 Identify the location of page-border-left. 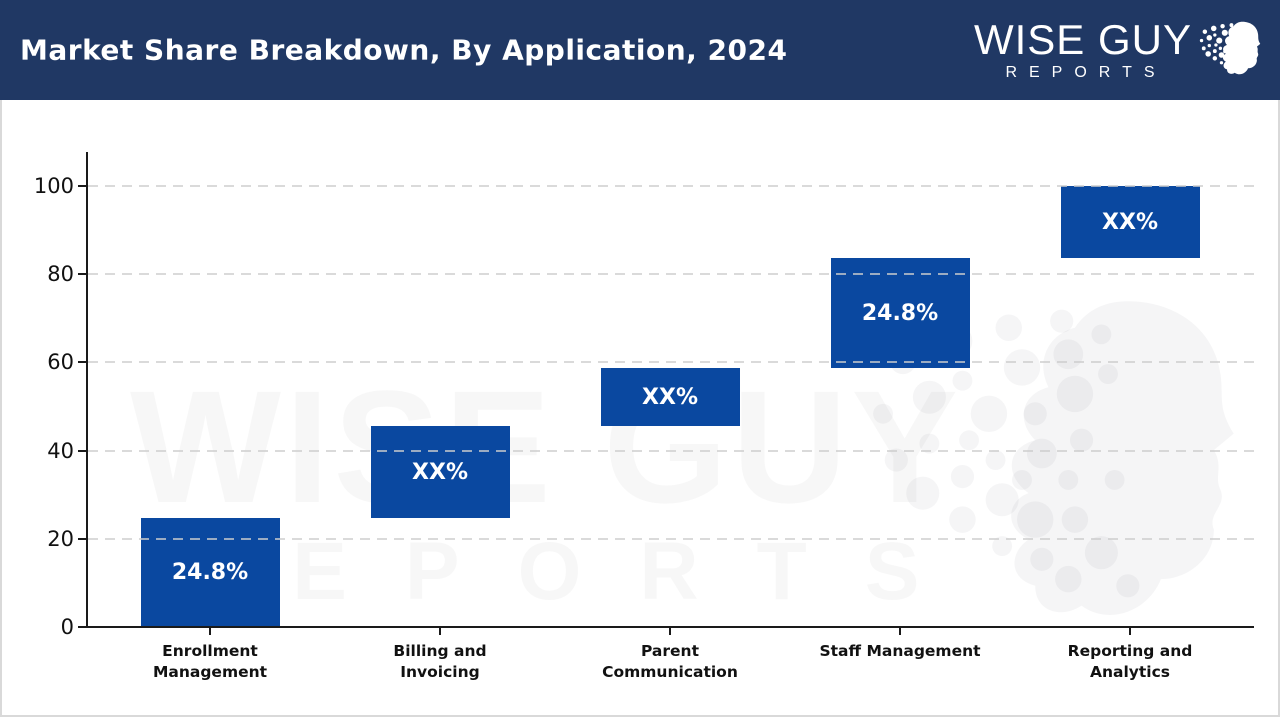
(1, 408).